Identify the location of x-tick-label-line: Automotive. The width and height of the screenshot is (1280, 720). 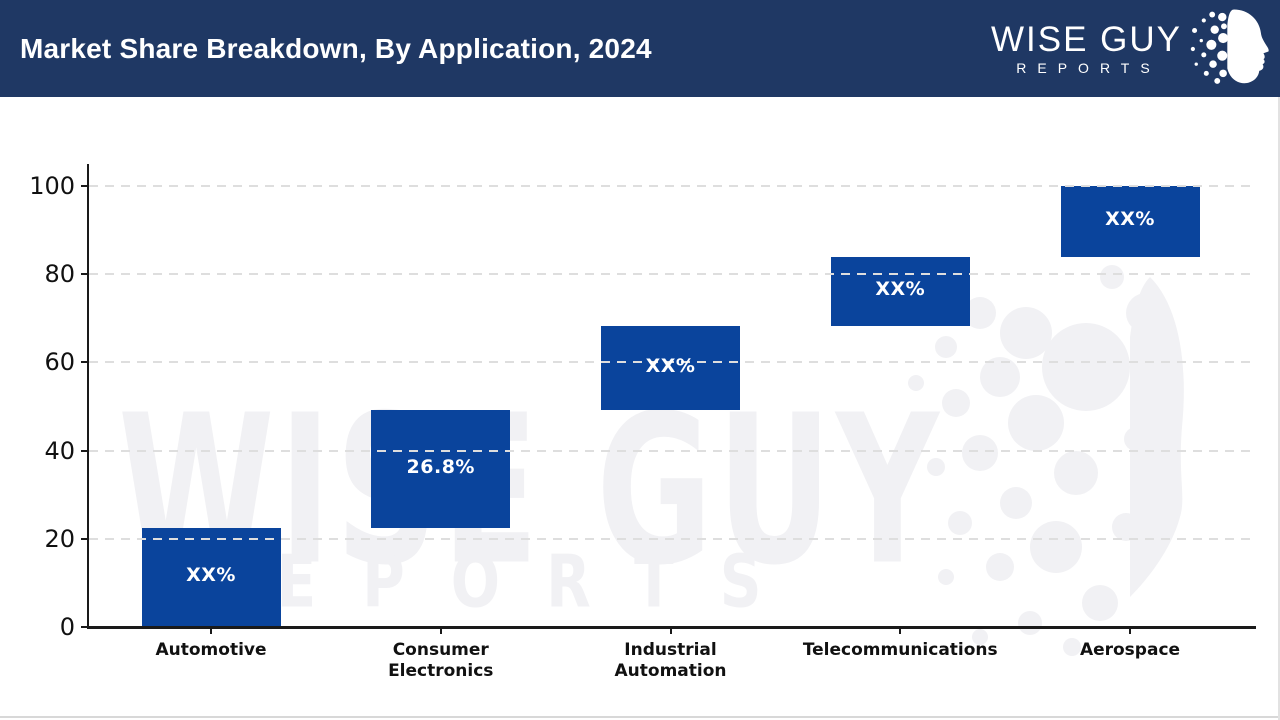
(211, 650).